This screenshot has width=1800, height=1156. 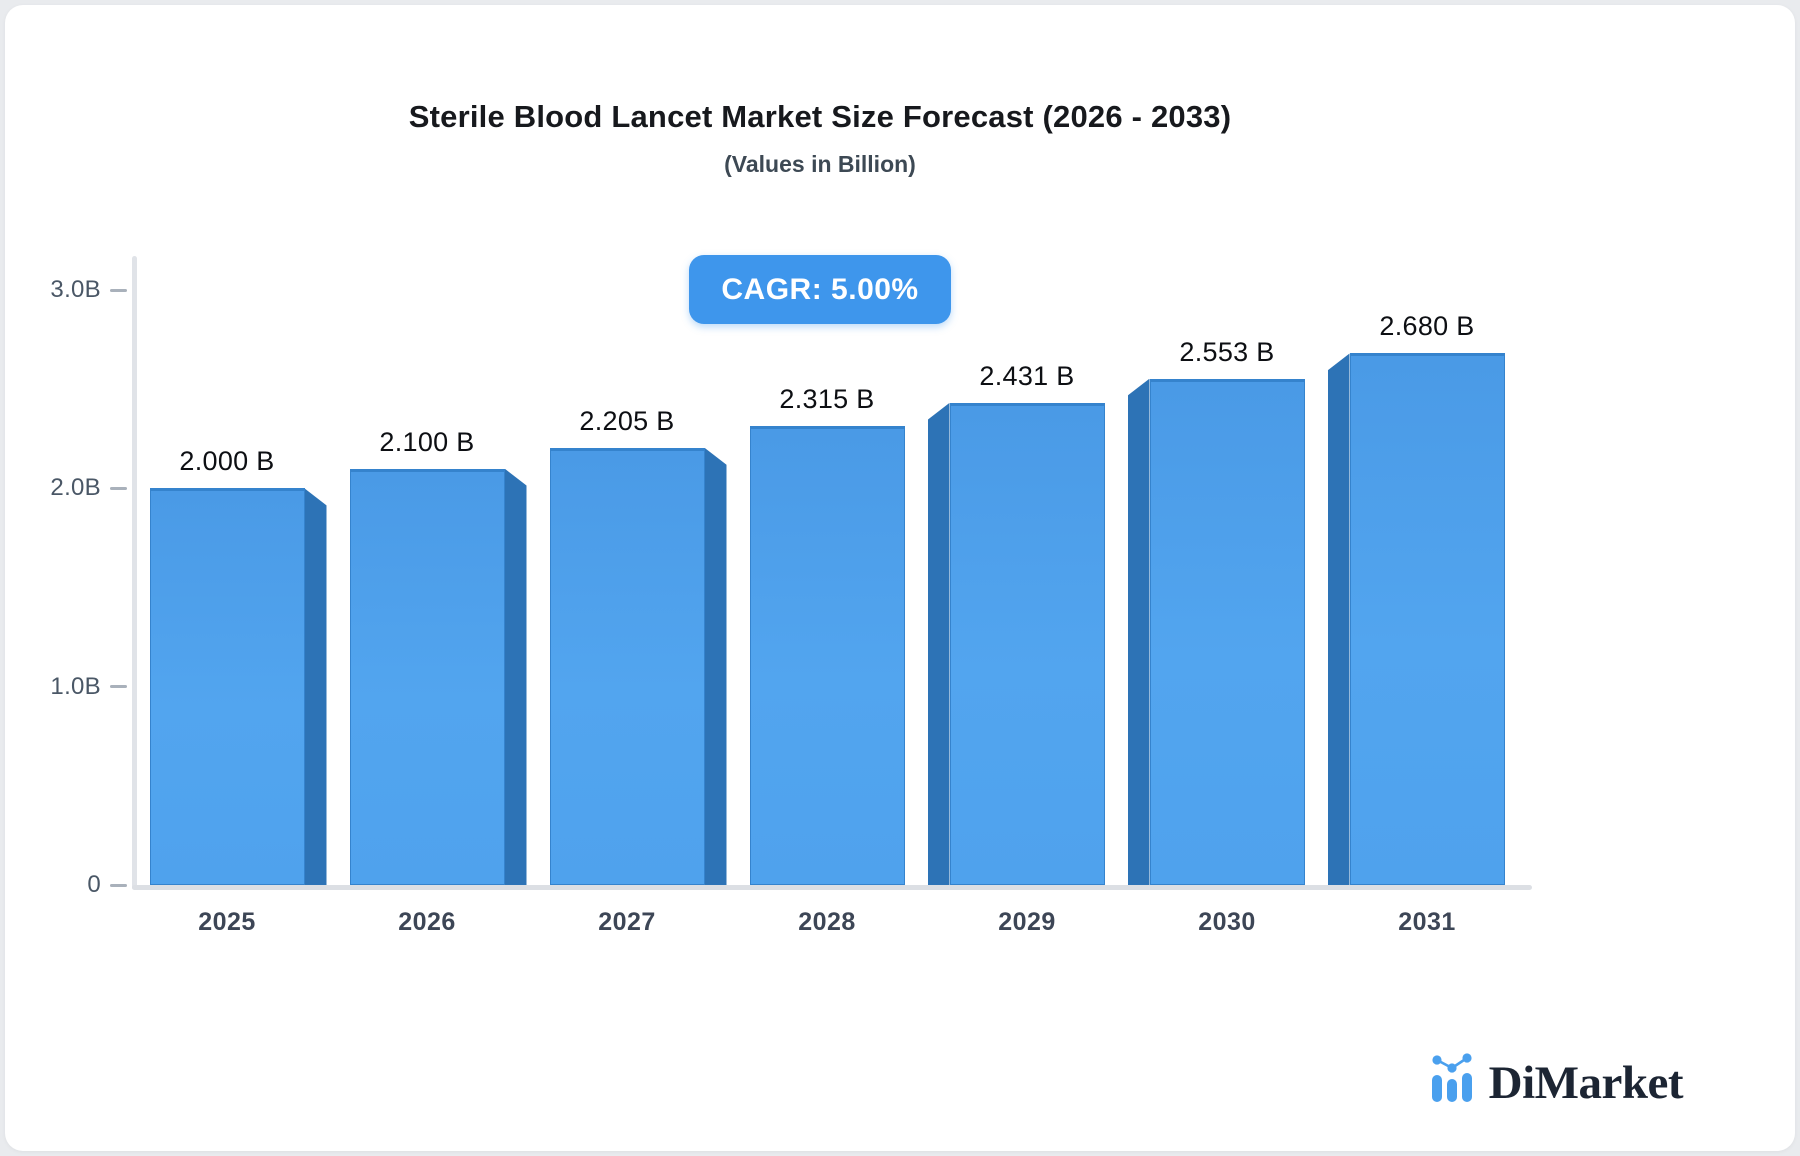 I want to click on bar-group-2028: 2.315 B 2028, so click(x=827, y=613).